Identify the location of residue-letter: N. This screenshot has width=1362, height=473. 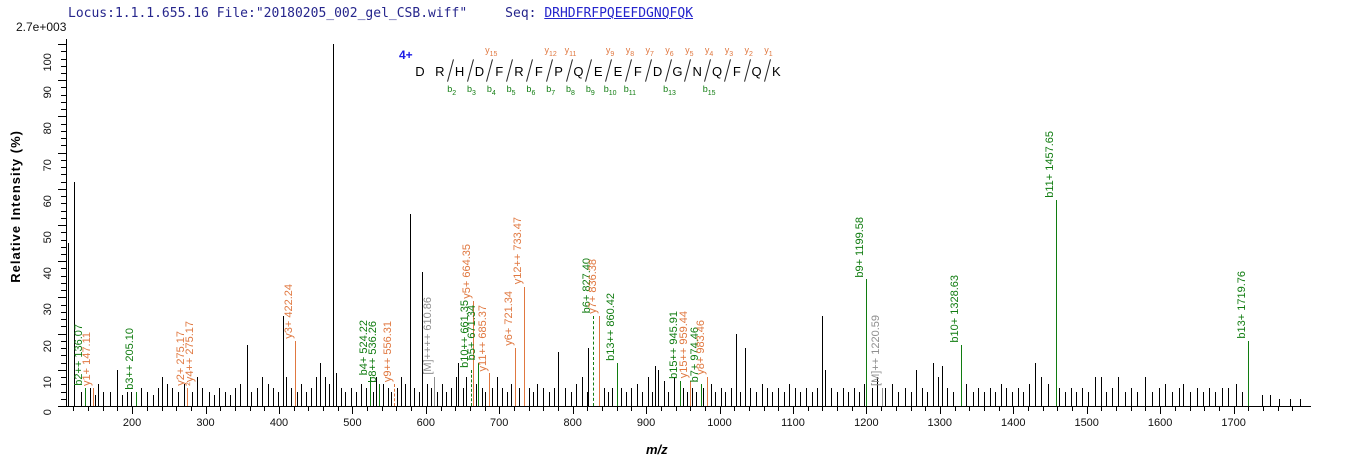
(697, 71).